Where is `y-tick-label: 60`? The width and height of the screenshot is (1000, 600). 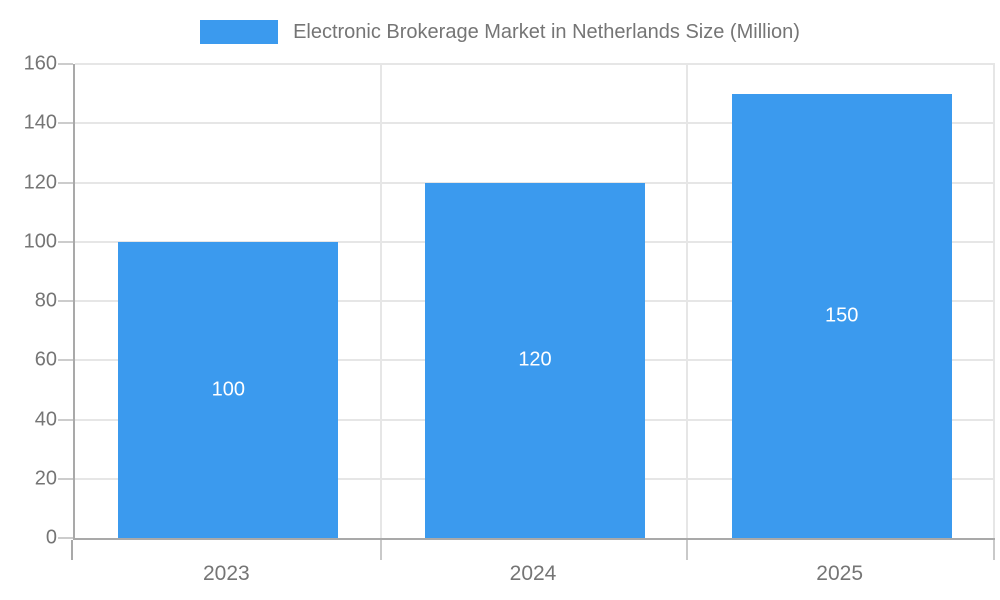
y-tick-label: 60 is located at coordinates (45, 359).